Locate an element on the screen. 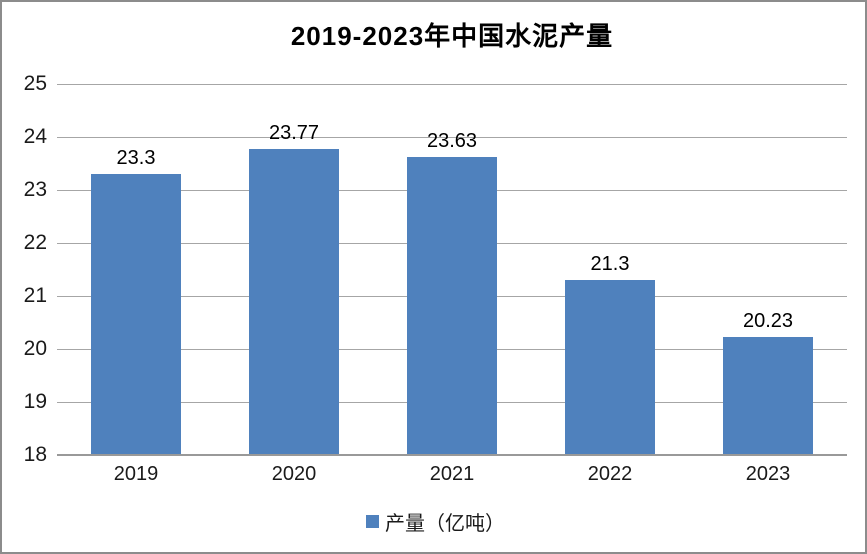  y-tick-label: 21 is located at coordinates (35, 295).